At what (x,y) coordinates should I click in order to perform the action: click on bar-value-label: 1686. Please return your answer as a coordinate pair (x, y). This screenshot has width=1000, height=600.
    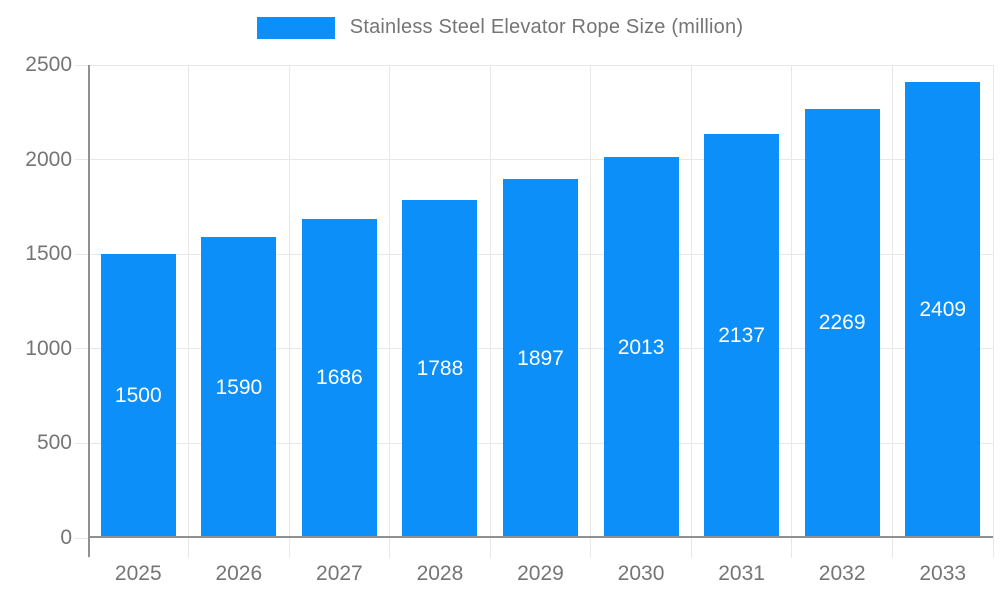
    Looking at the image, I should click on (339, 378).